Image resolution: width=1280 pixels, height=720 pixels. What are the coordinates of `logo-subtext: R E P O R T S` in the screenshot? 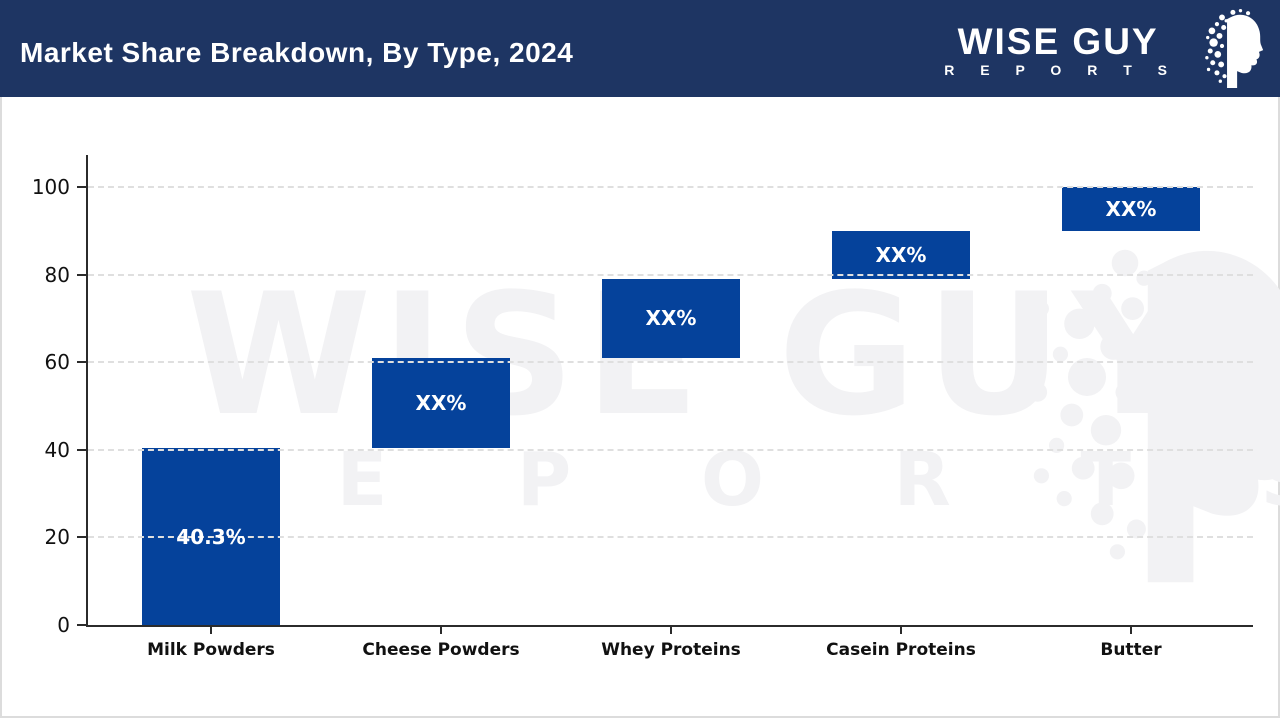 It's located at (1061, 69).